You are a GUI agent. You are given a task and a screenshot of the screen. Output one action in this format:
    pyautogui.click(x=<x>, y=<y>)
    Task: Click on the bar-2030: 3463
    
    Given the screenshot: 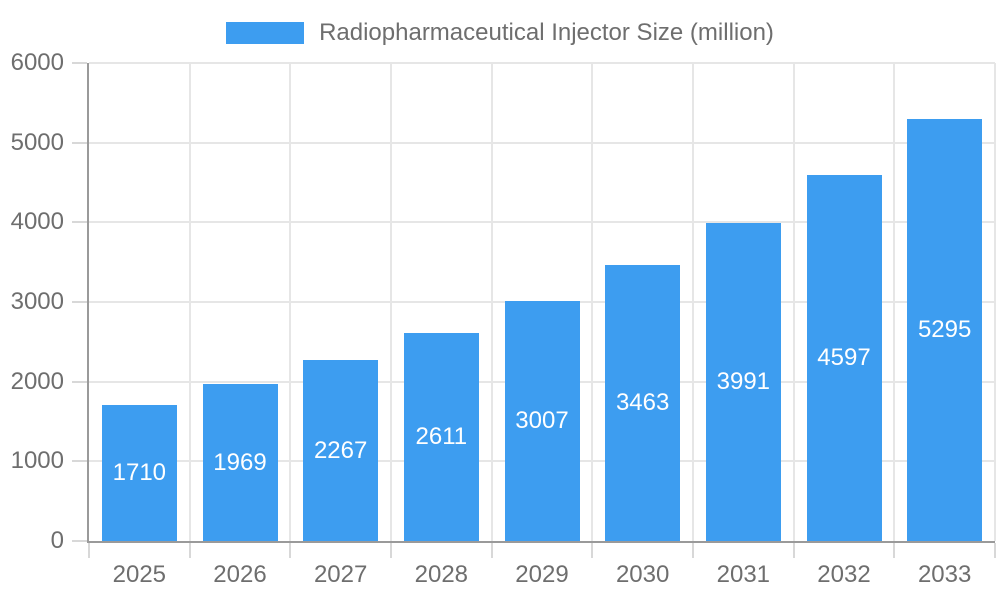 What is the action you would take?
    pyautogui.click(x=643, y=403)
    